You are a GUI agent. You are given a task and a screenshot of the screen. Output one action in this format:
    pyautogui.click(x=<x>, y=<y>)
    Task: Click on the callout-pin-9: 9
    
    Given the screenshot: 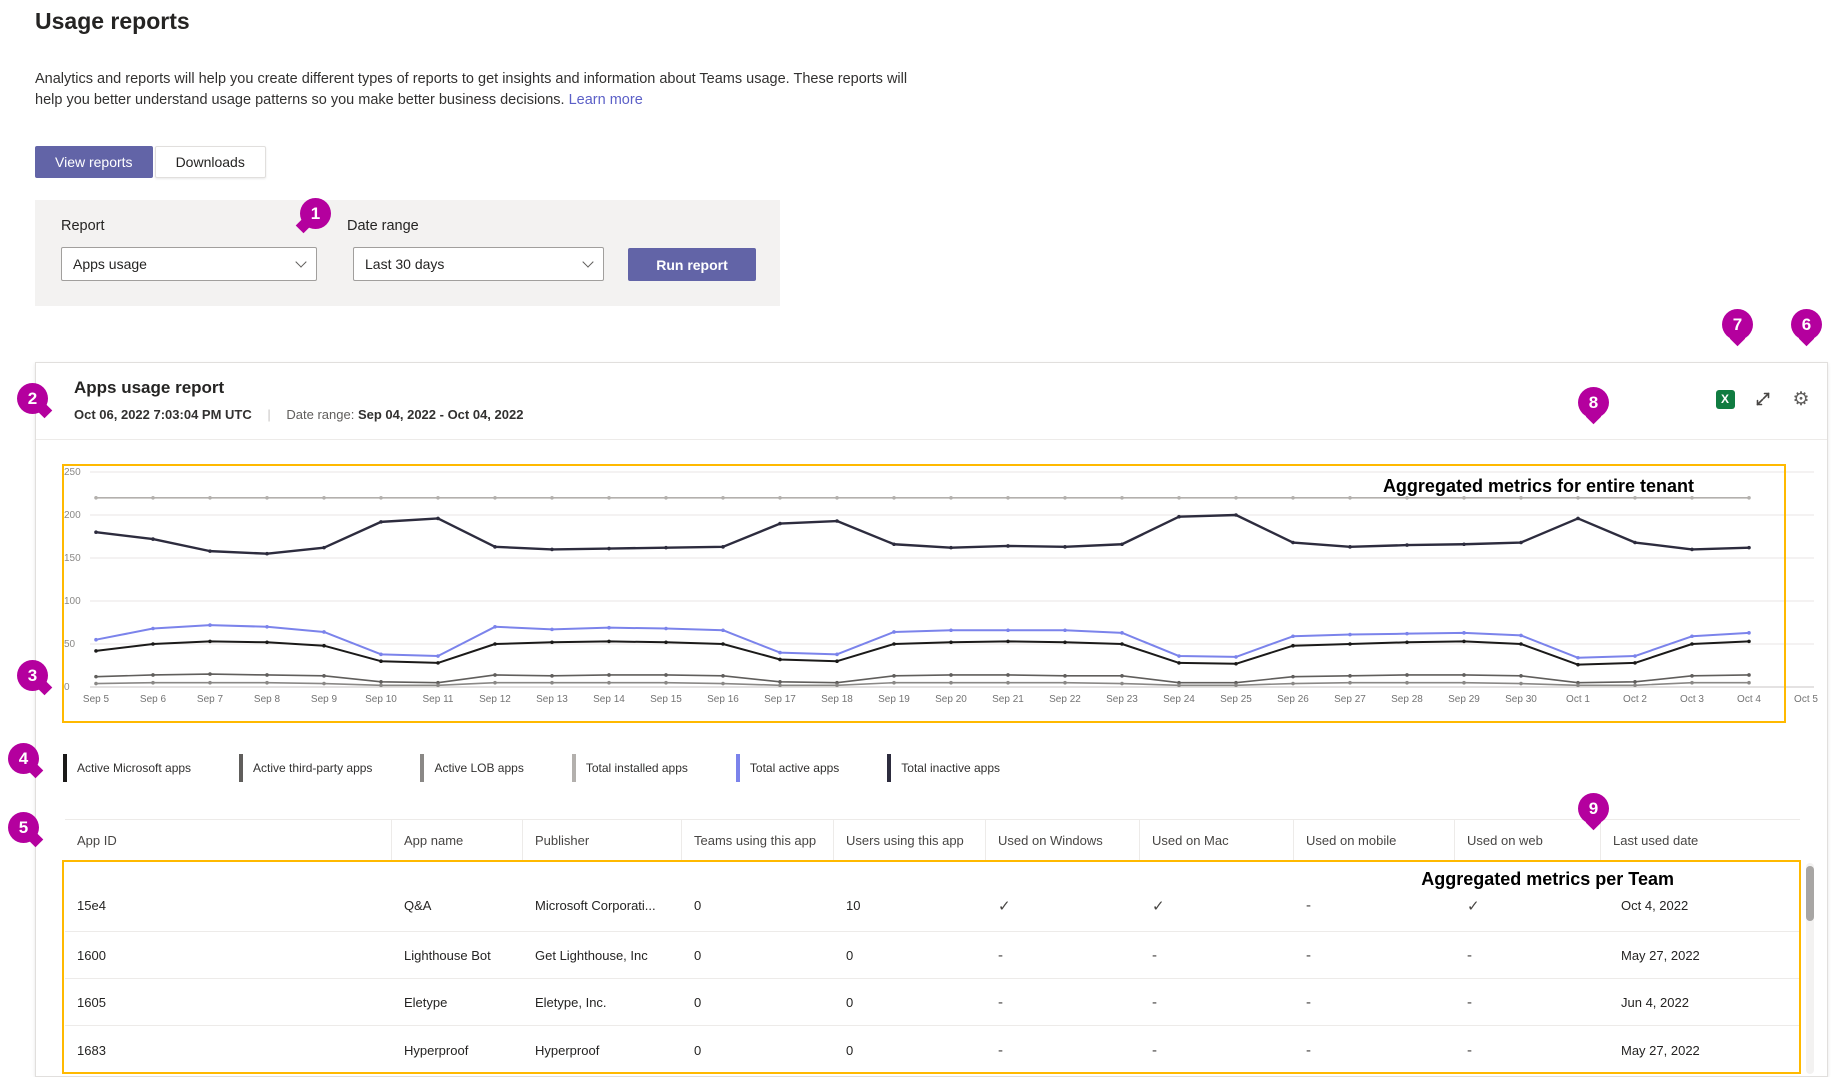 What is the action you would take?
    pyautogui.click(x=1593, y=808)
    